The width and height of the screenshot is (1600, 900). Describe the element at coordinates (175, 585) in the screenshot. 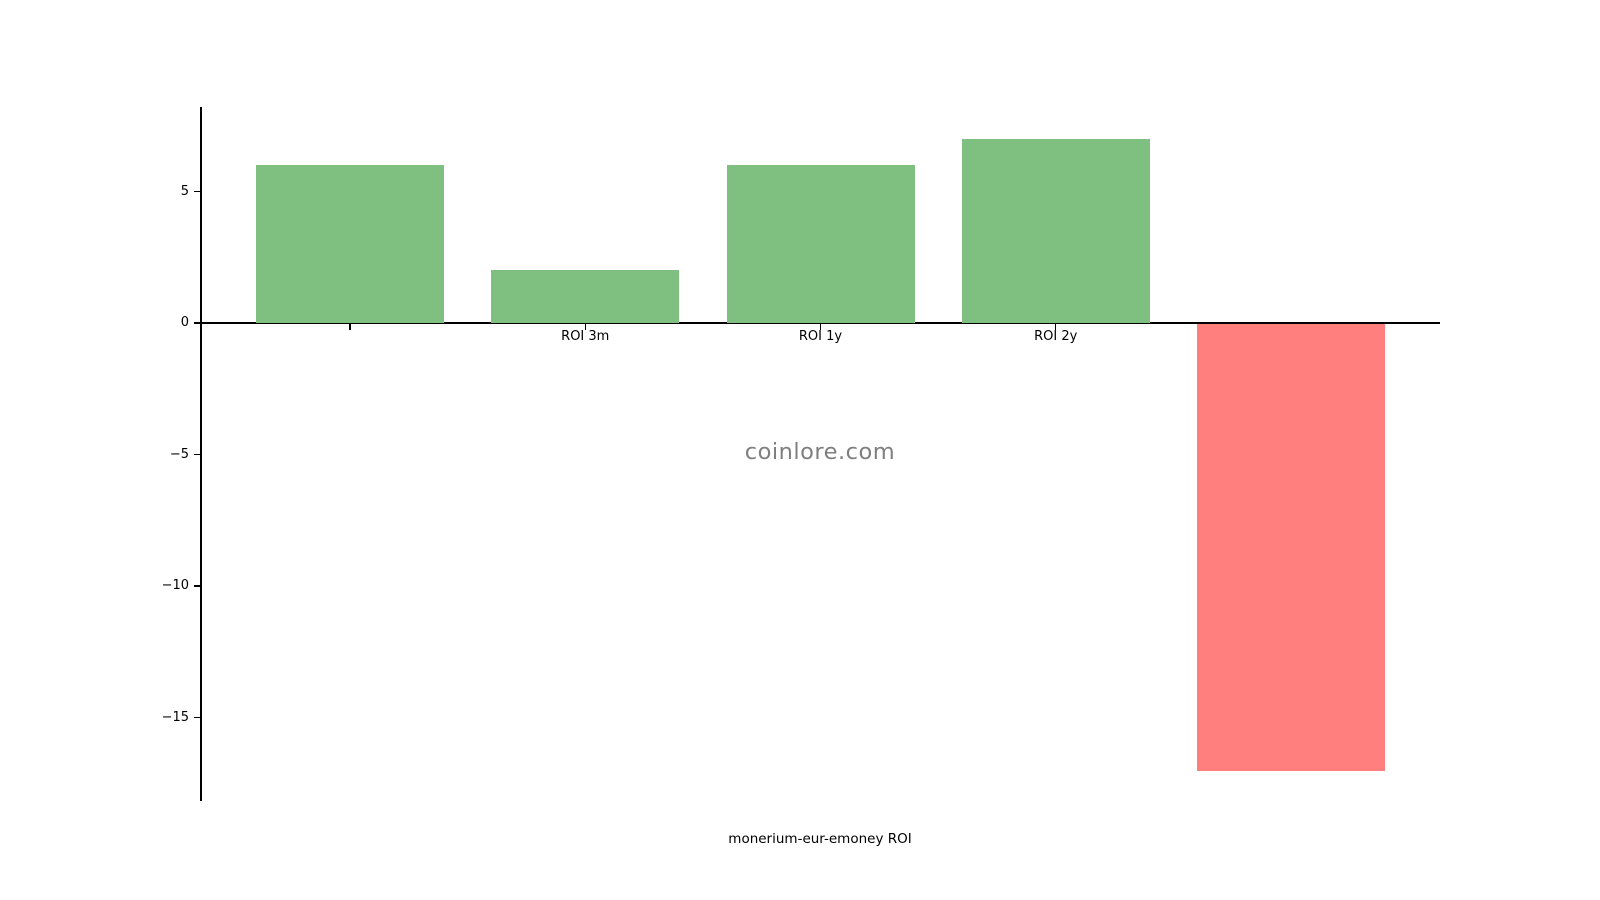

I see `y-tick-label: −10` at that location.